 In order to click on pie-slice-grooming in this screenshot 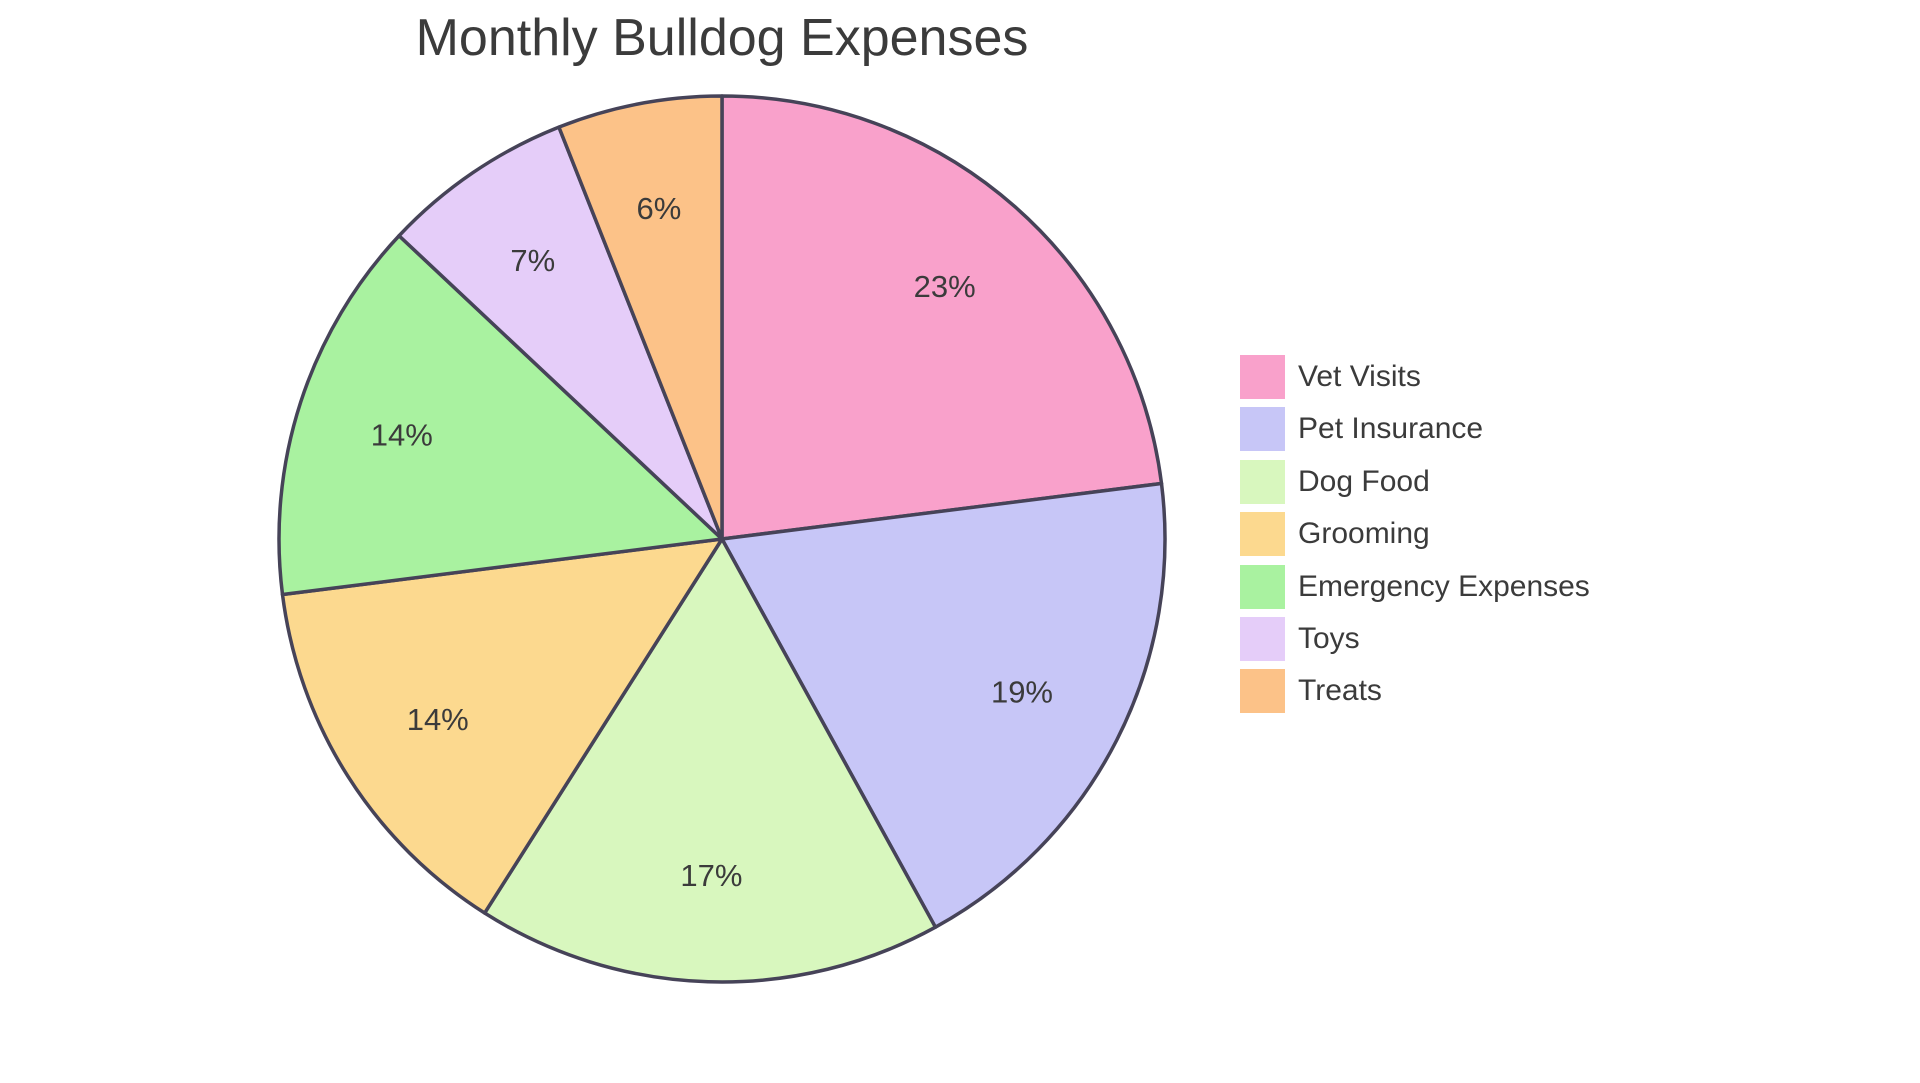, I will do `click(502, 726)`.